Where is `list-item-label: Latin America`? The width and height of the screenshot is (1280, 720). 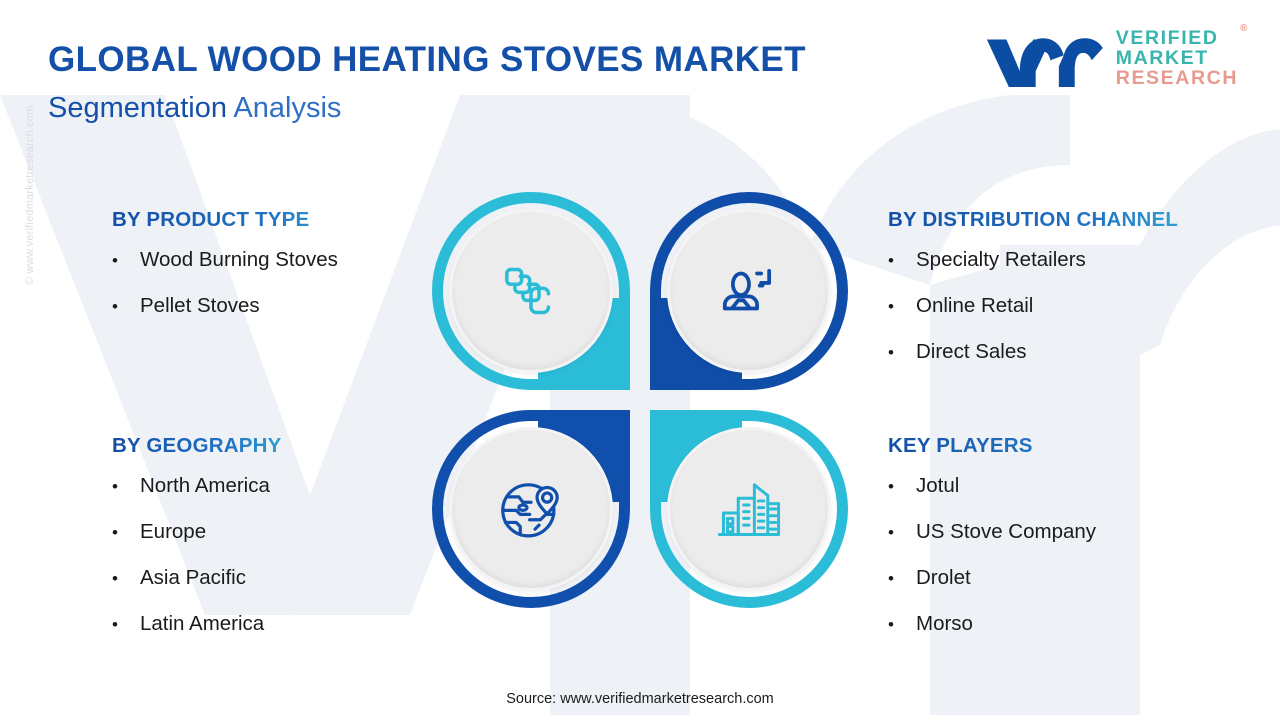
list-item-label: Latin America is located at coordinates (202, 623).